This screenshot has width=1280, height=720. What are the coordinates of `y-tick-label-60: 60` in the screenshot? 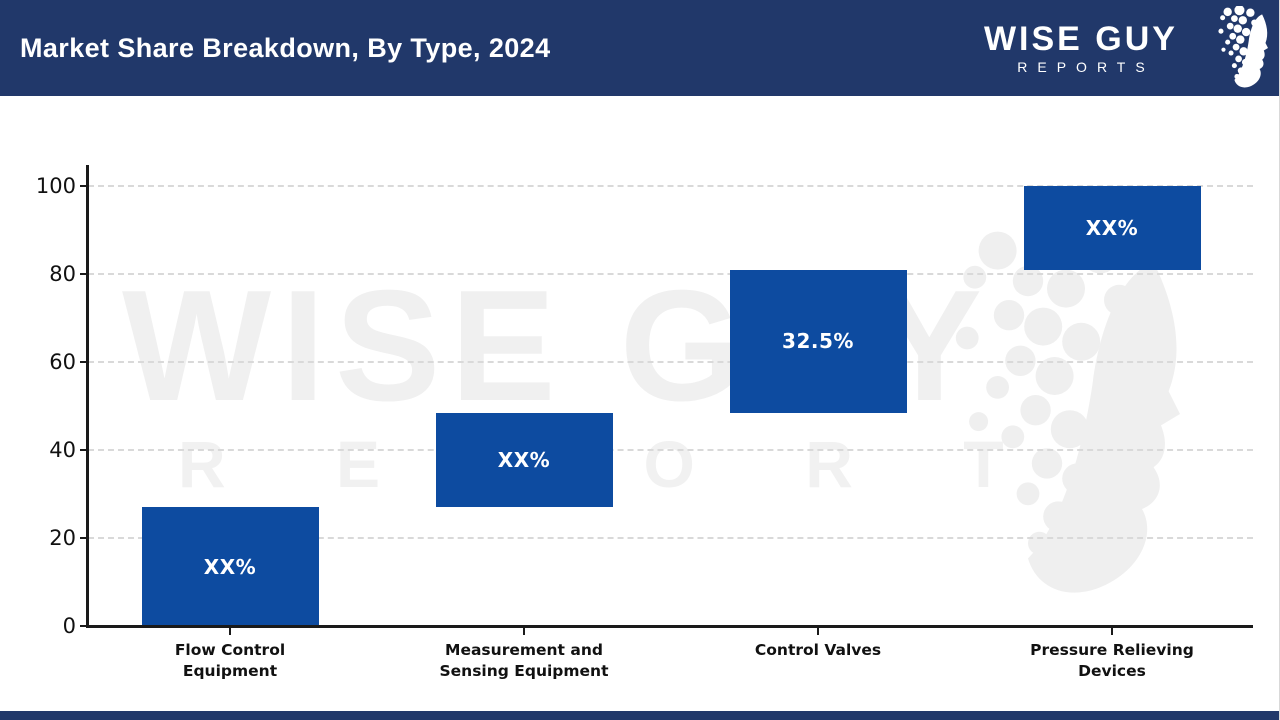 It's located at (62, 362).